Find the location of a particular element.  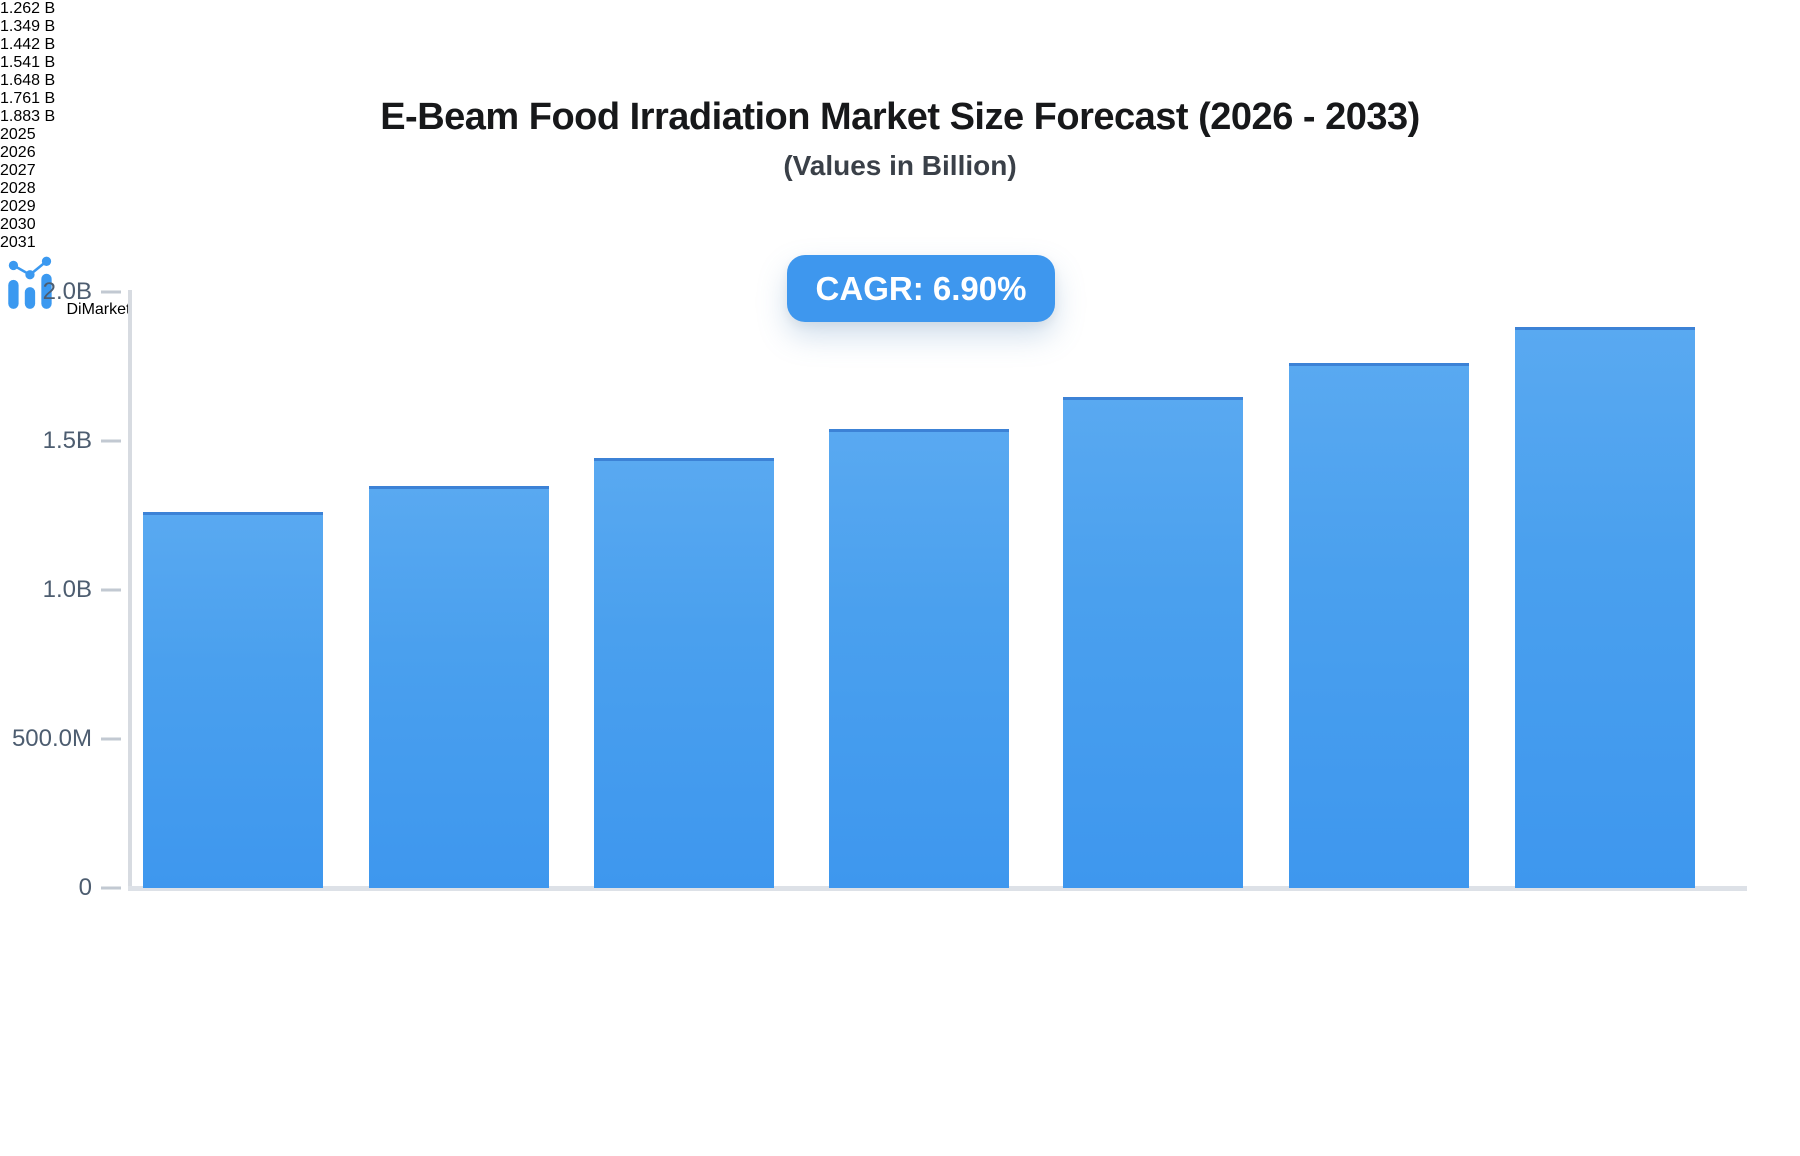

bar-face-2030 is located at coordinates (1379, 625).